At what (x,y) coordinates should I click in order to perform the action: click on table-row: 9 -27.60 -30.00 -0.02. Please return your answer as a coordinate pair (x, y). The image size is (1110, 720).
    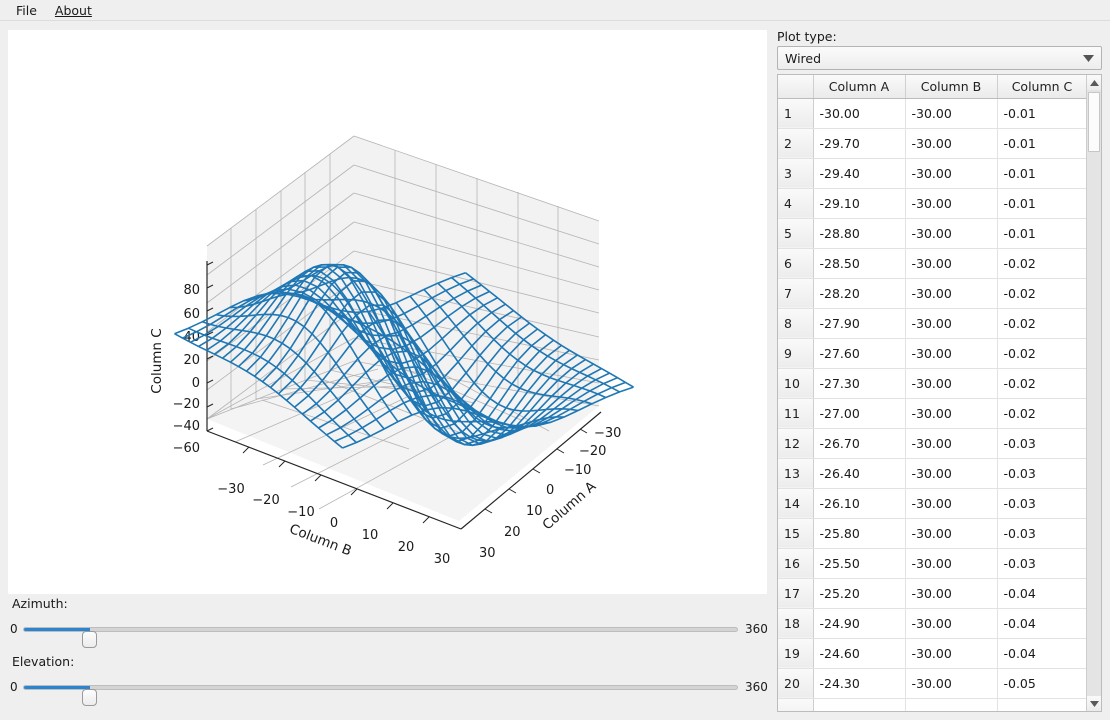
    Looking at the image, I should click on (932, 353).